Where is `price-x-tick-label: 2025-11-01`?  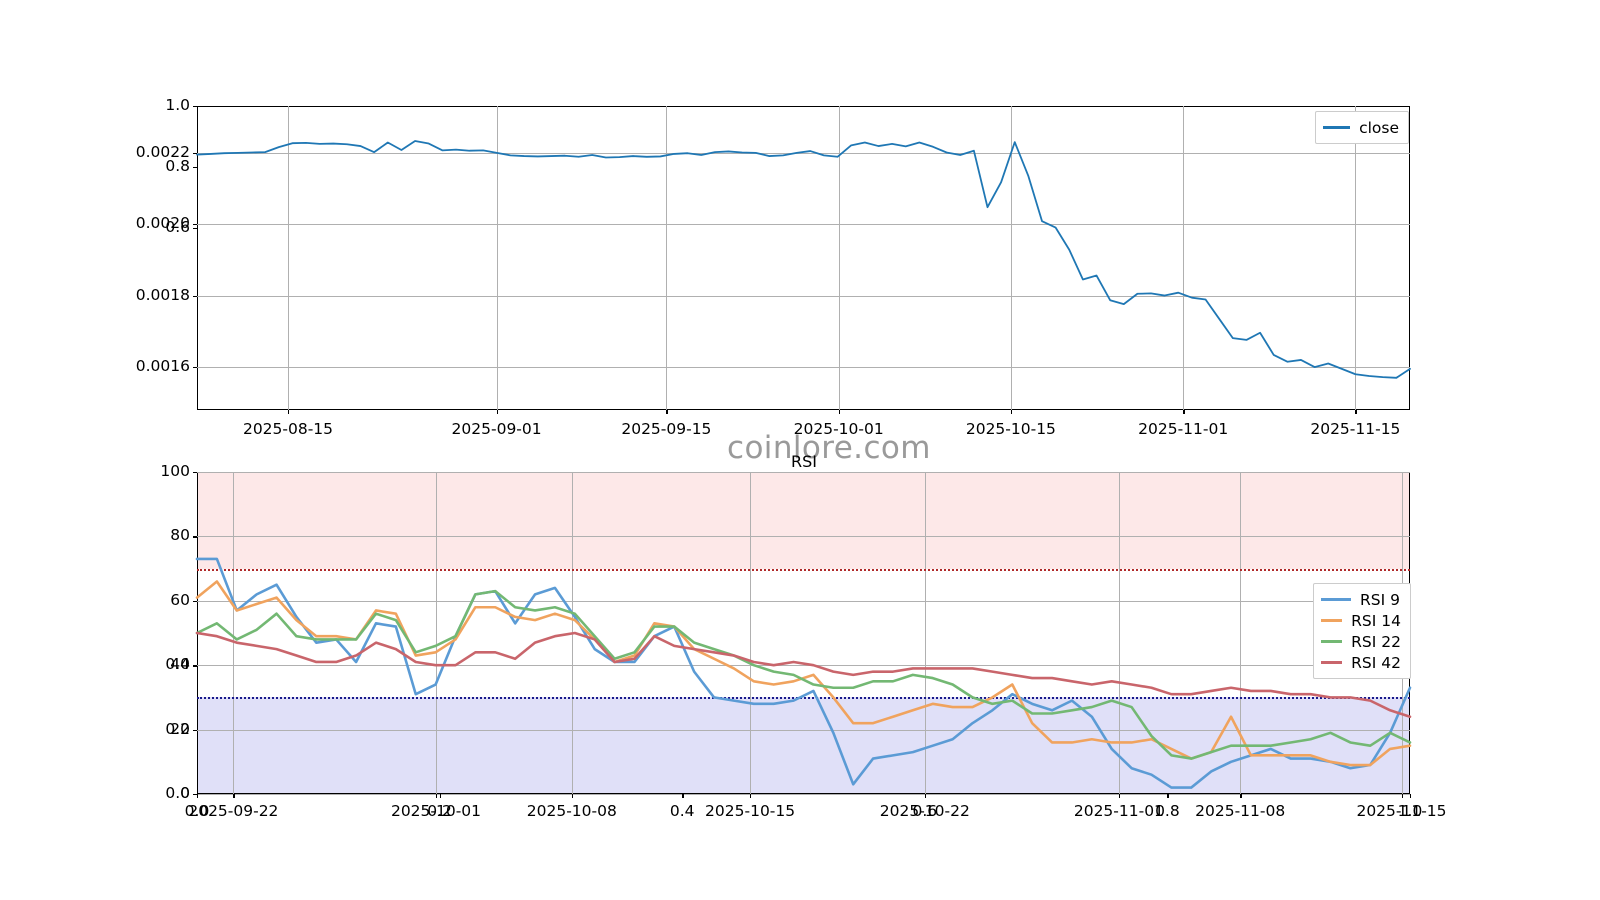
price-x-tick-label: 2025-11-01 is located at coordinates (1183, 429).